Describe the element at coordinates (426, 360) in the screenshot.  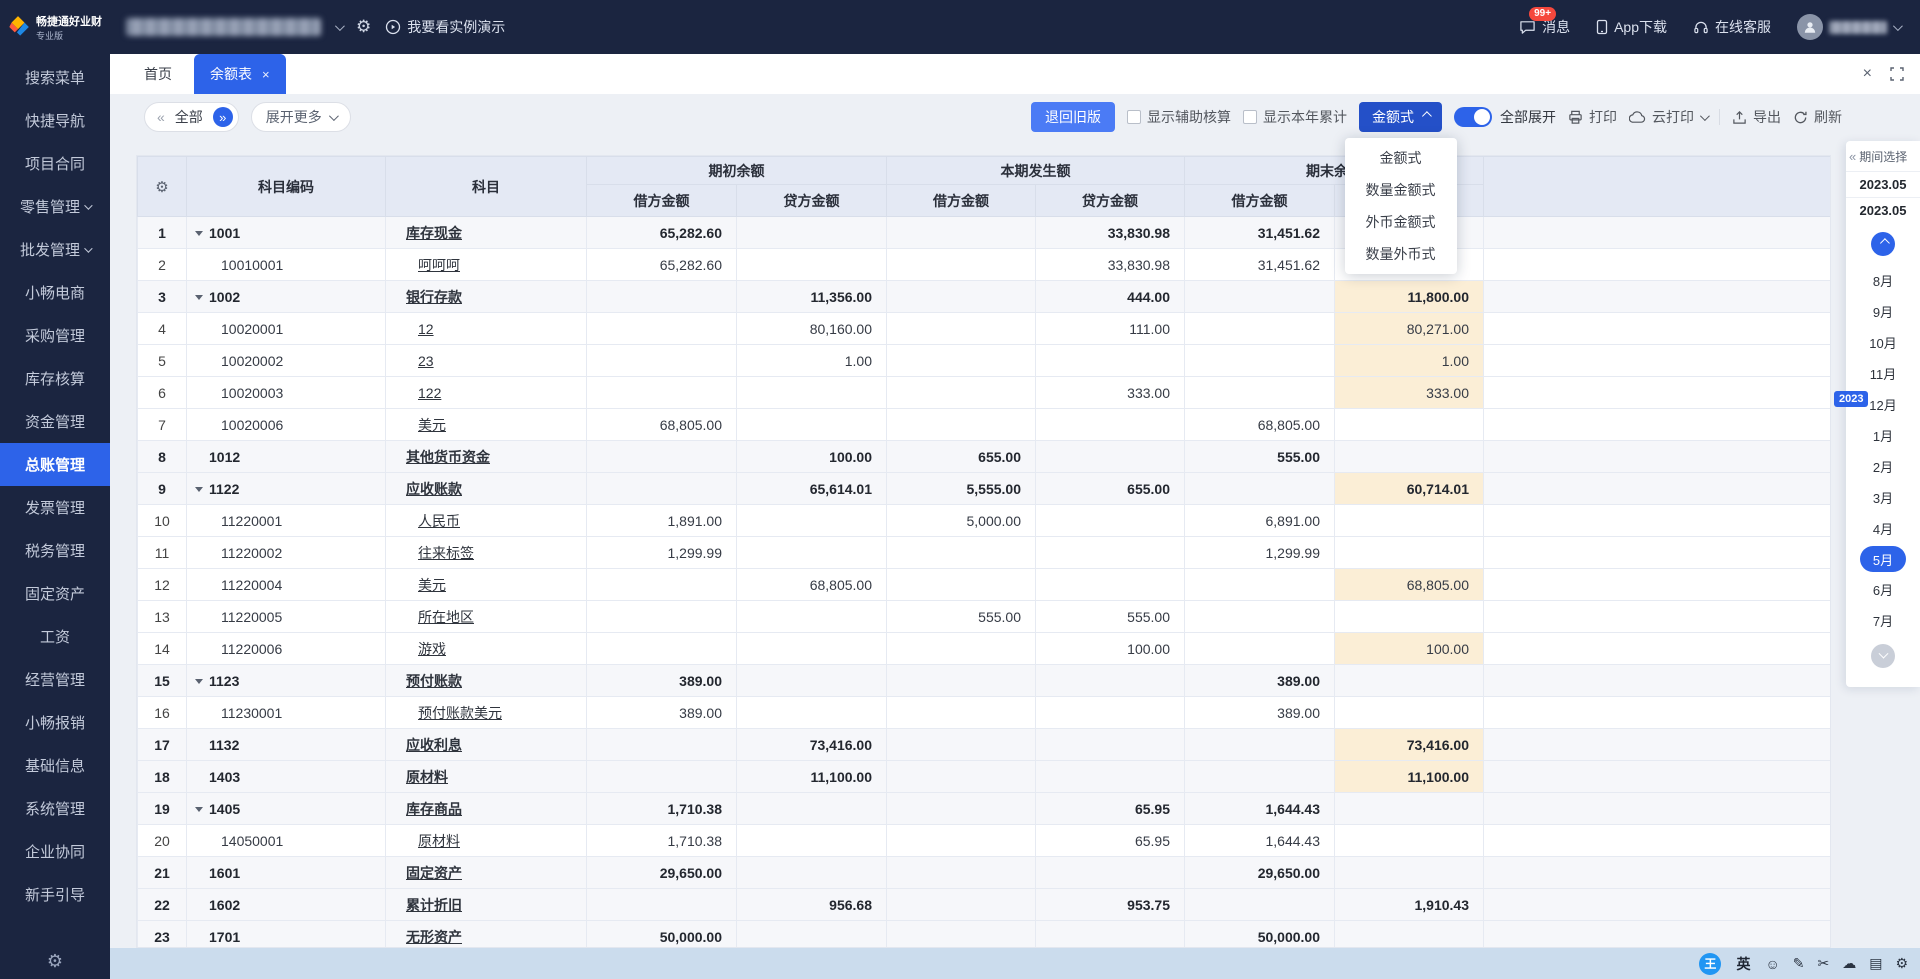
I see `account-link: 23` at that location.